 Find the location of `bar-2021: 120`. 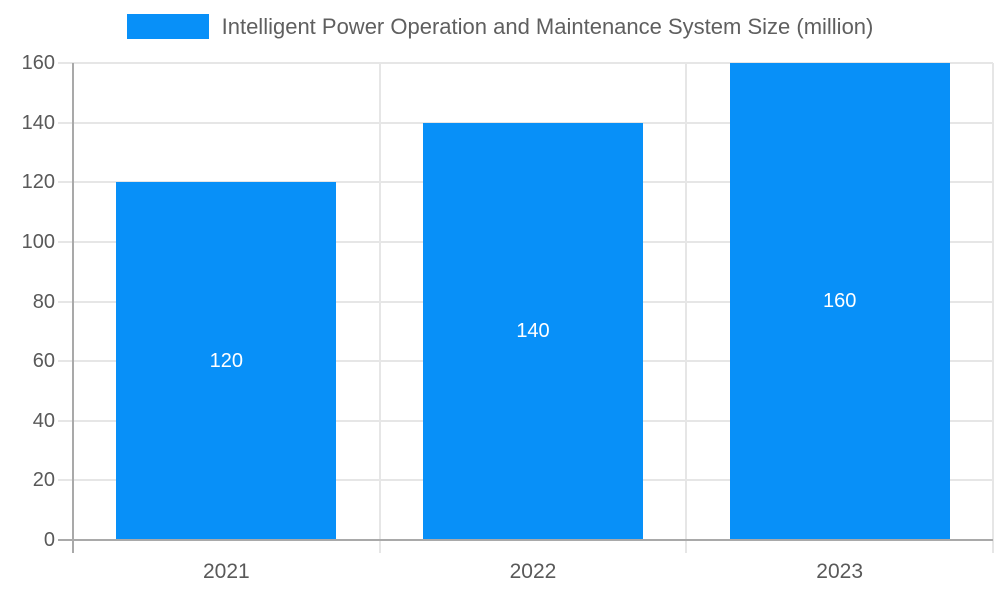

bar-2021: 120 is located at coordinates (226, 361).